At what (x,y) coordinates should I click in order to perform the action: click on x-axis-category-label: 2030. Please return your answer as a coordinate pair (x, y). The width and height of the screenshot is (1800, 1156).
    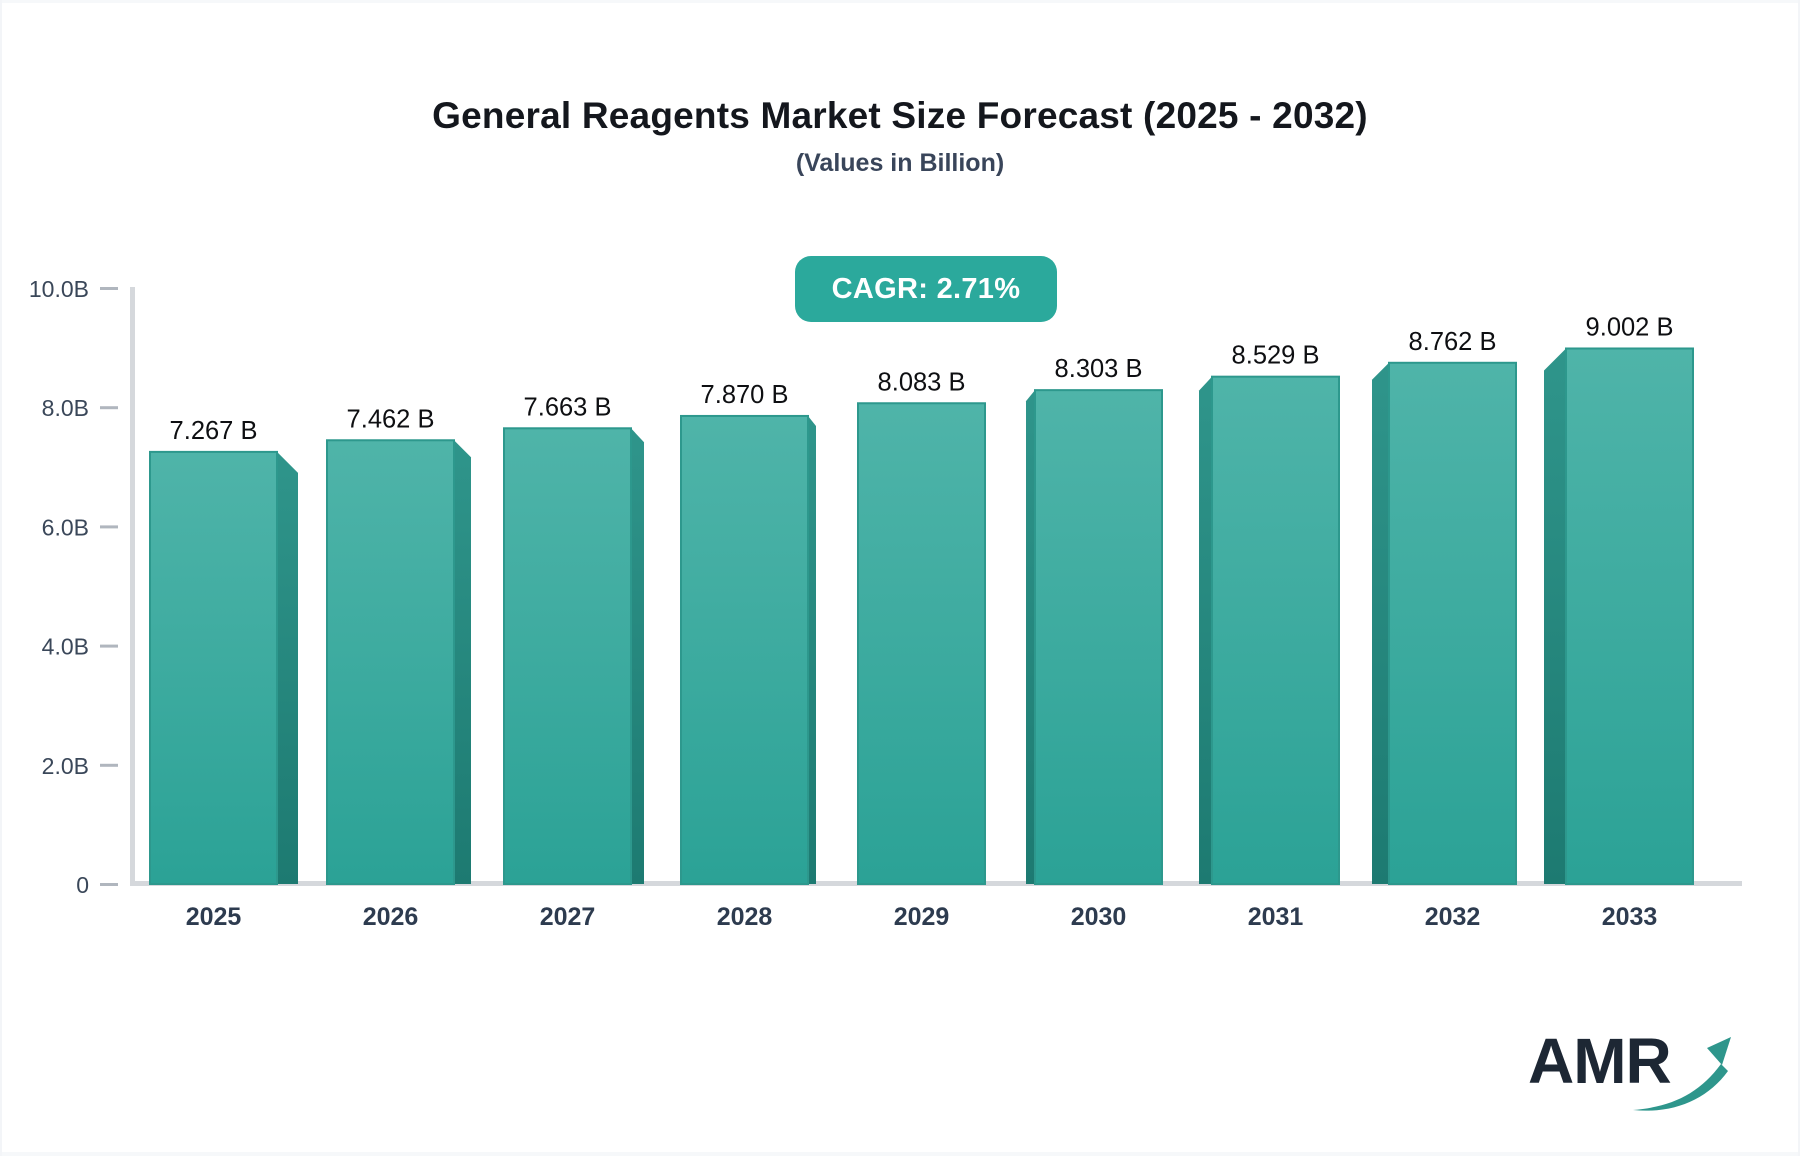
    Looking at the image, I should click on (1099, 917).